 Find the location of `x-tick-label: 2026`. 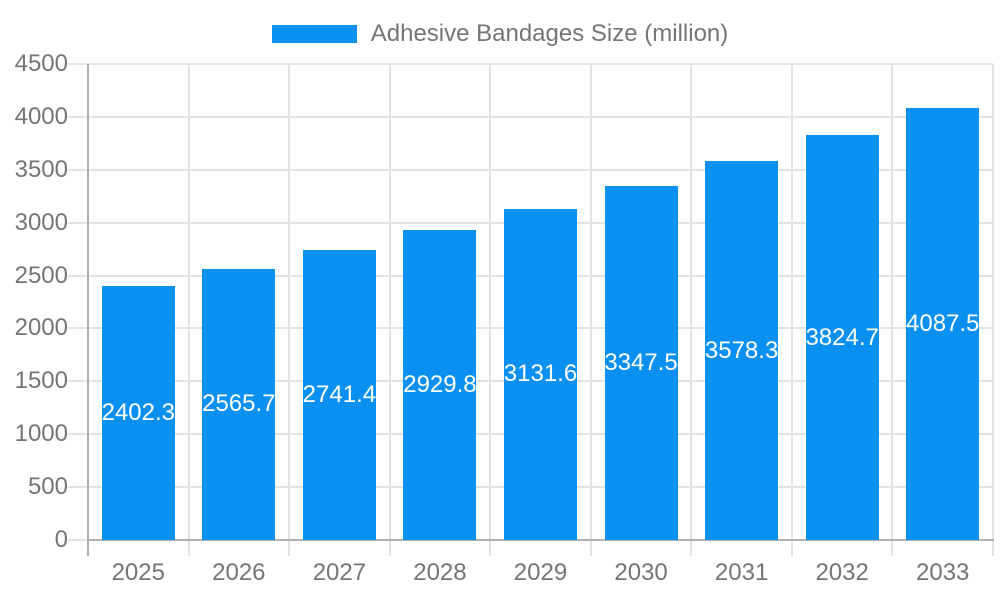

x-tick-label: 2026 is located at coordinates (239, 572).